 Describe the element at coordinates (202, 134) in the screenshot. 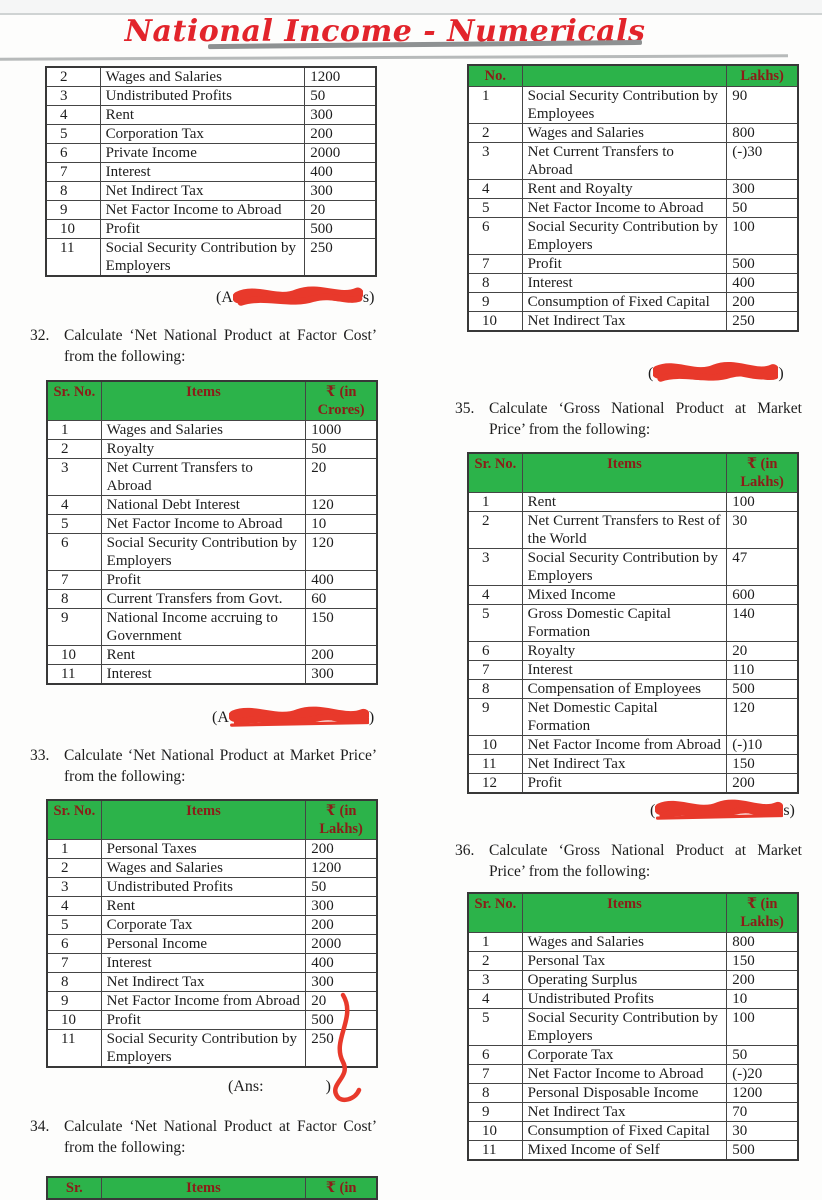

I see `row-item-cell: Corporation Tax` at that location.